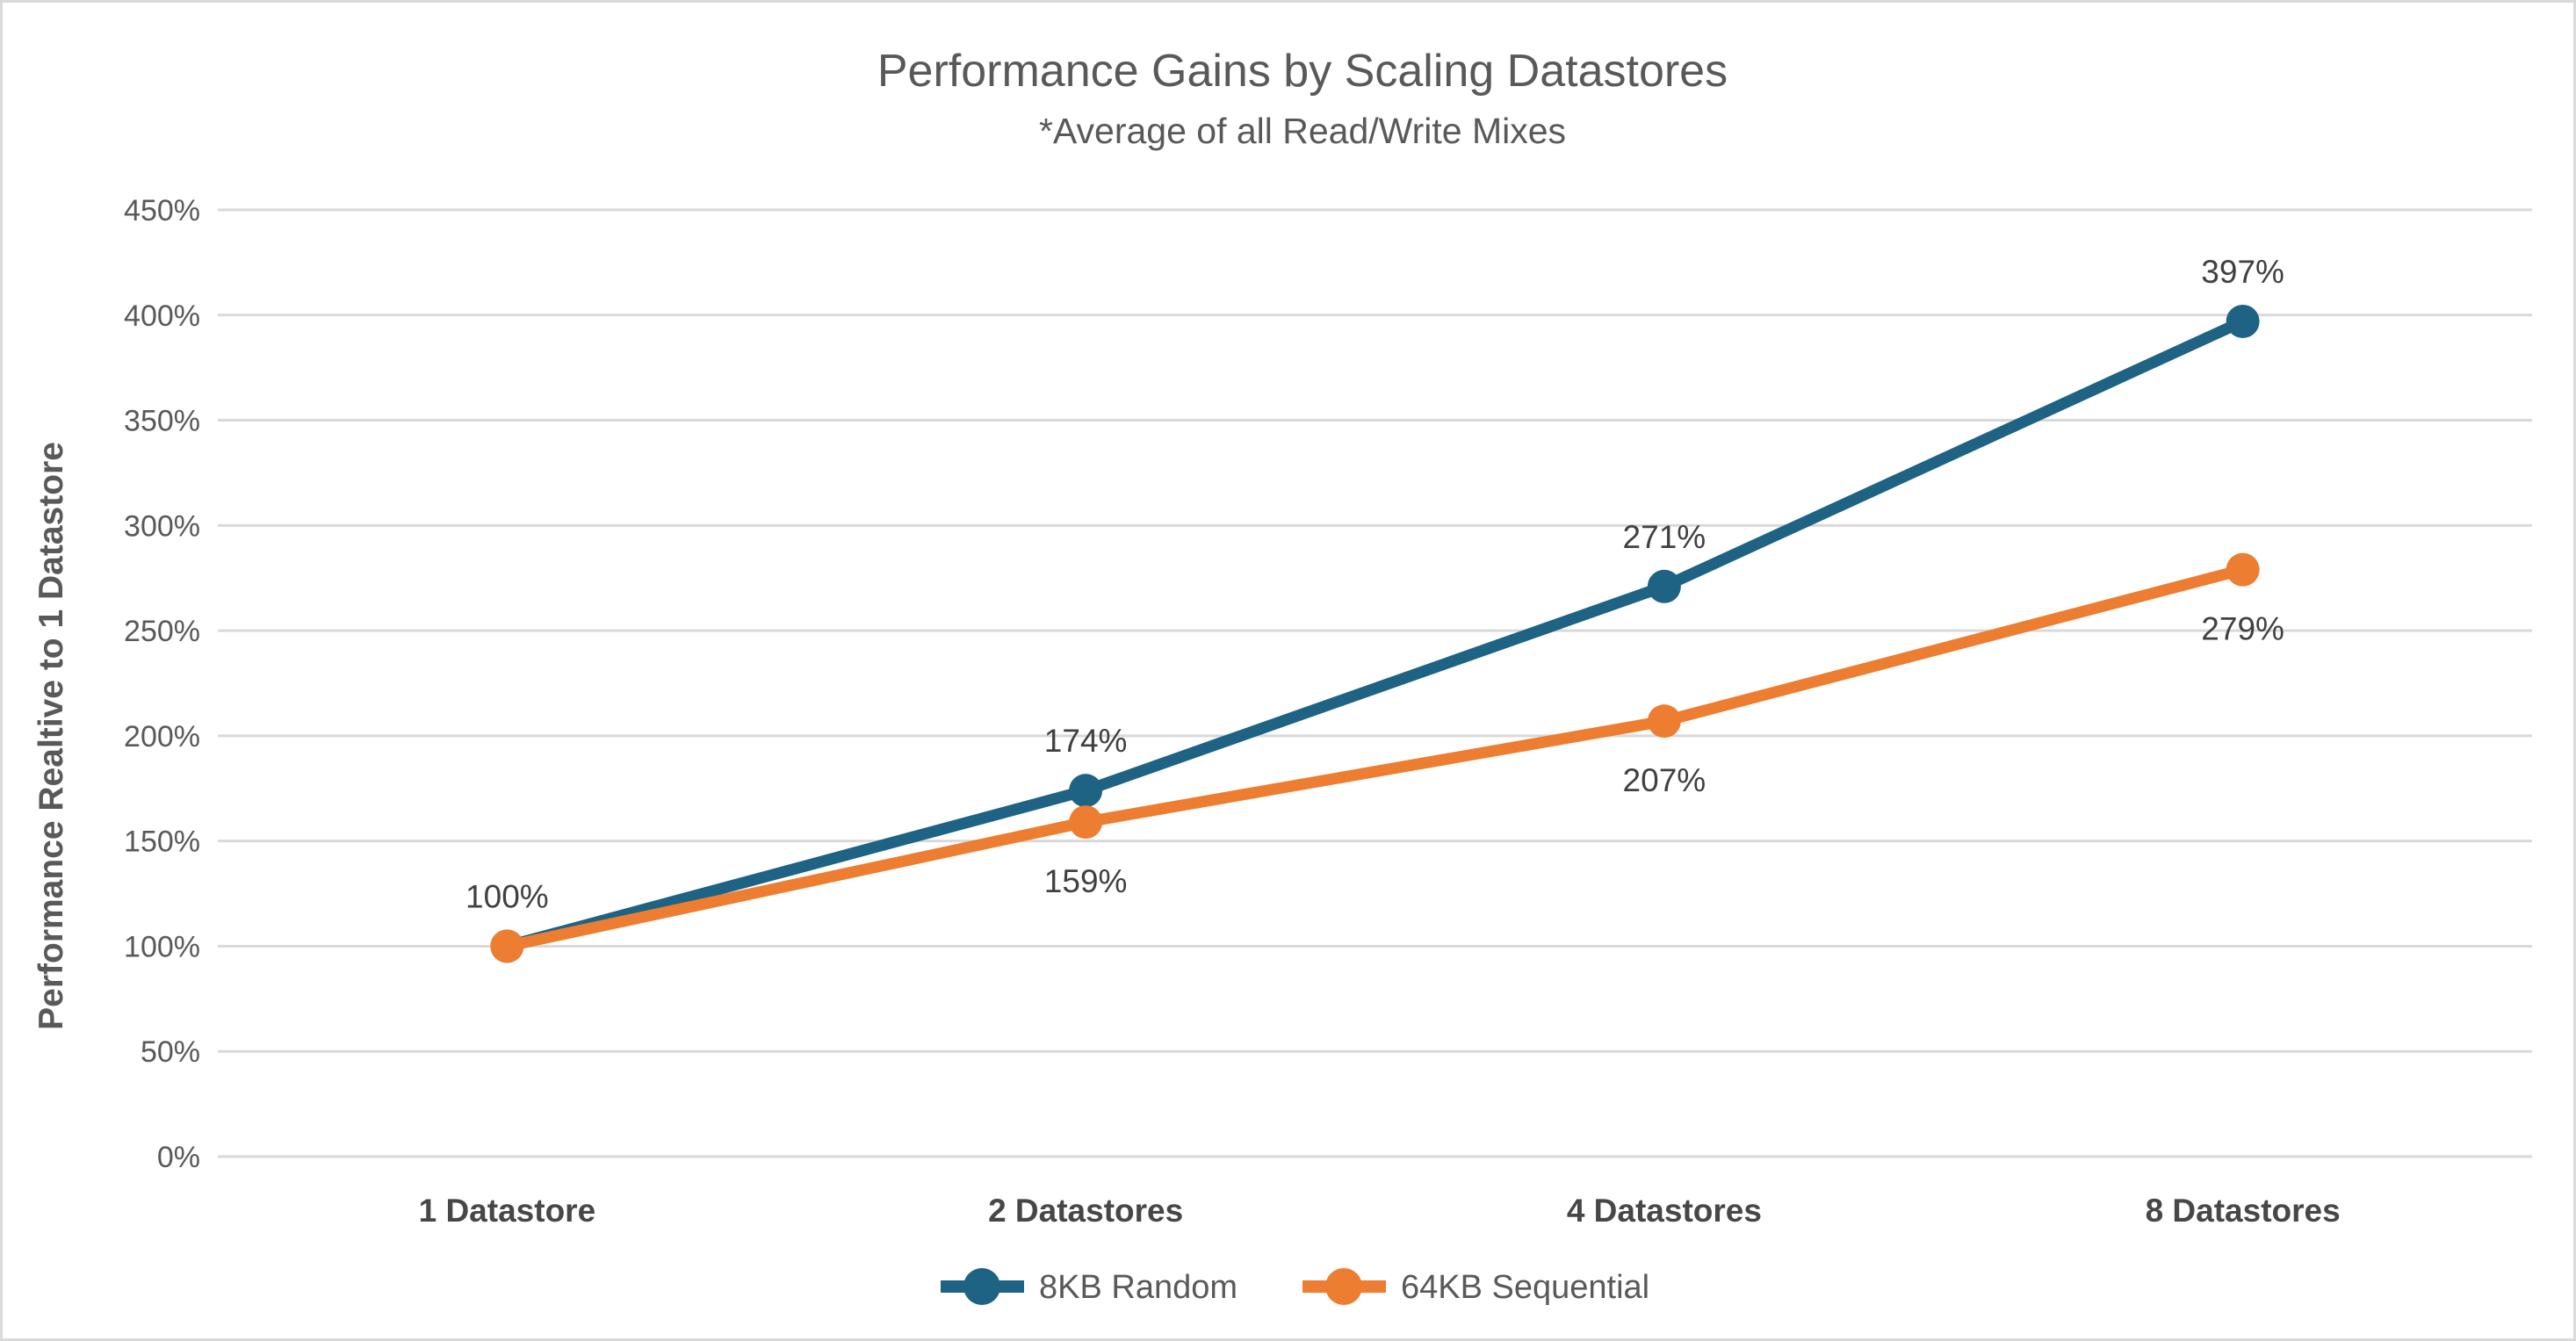 Image resolution: width=2576 pixels, height=1341 pixels. Describe the element at coordinates (162, 843) in the screenshot. I see `y-tick-label: 150%` at that location.